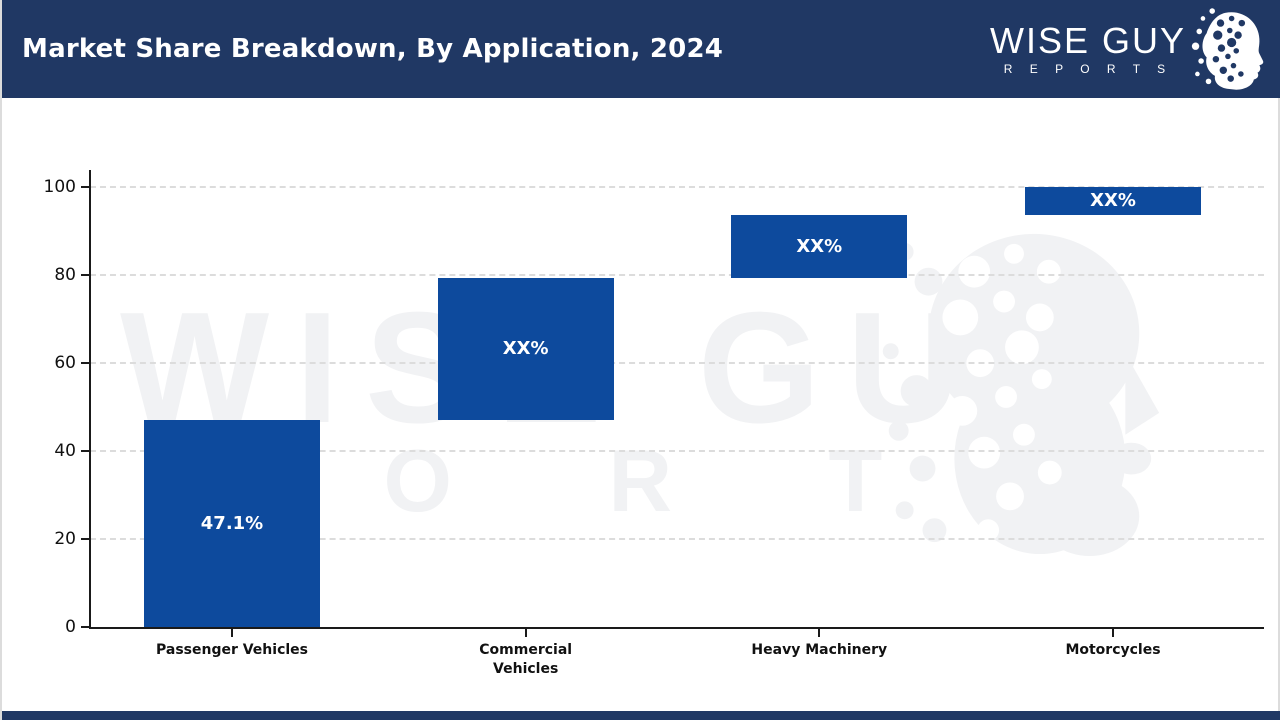  What do you see at coordinates (65, 451) in the screenshot?
I see `y-axis-tick-label: 40` at bounding box center [65, 451].